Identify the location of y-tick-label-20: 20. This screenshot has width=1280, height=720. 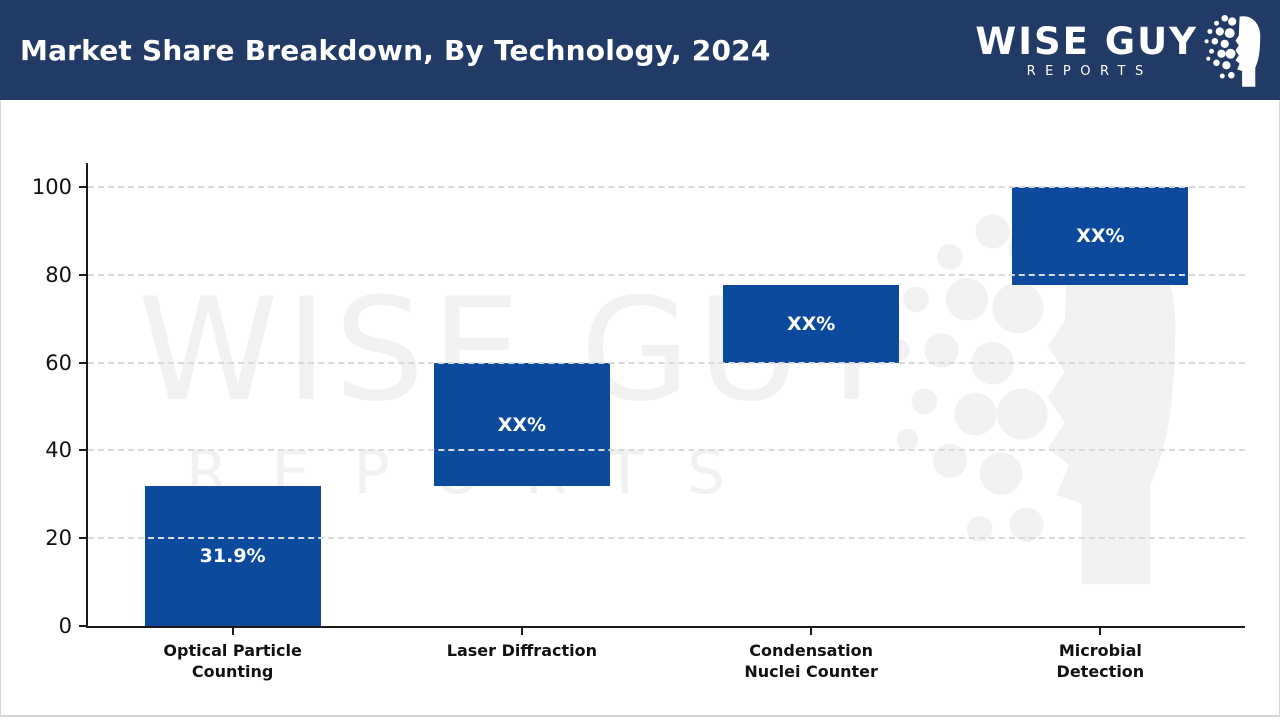
(58, 538).